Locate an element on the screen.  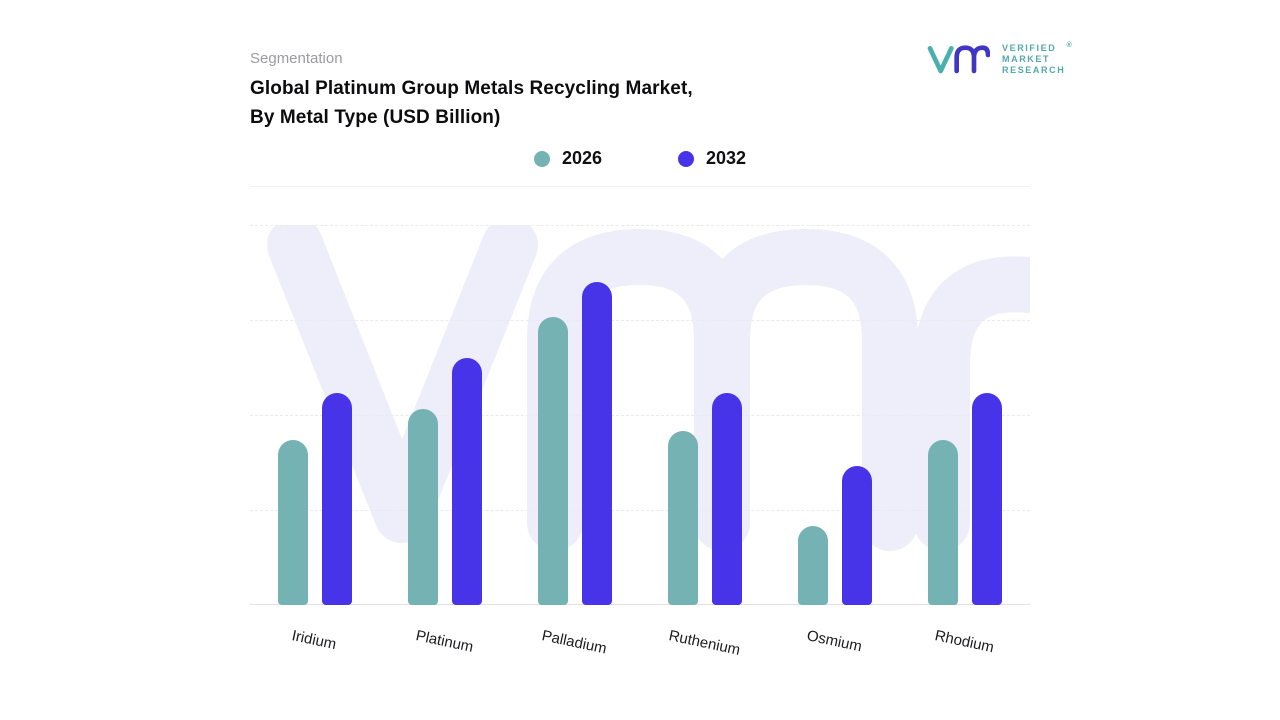
x-label-cell: Palladium is located at coordinates (575, 635).